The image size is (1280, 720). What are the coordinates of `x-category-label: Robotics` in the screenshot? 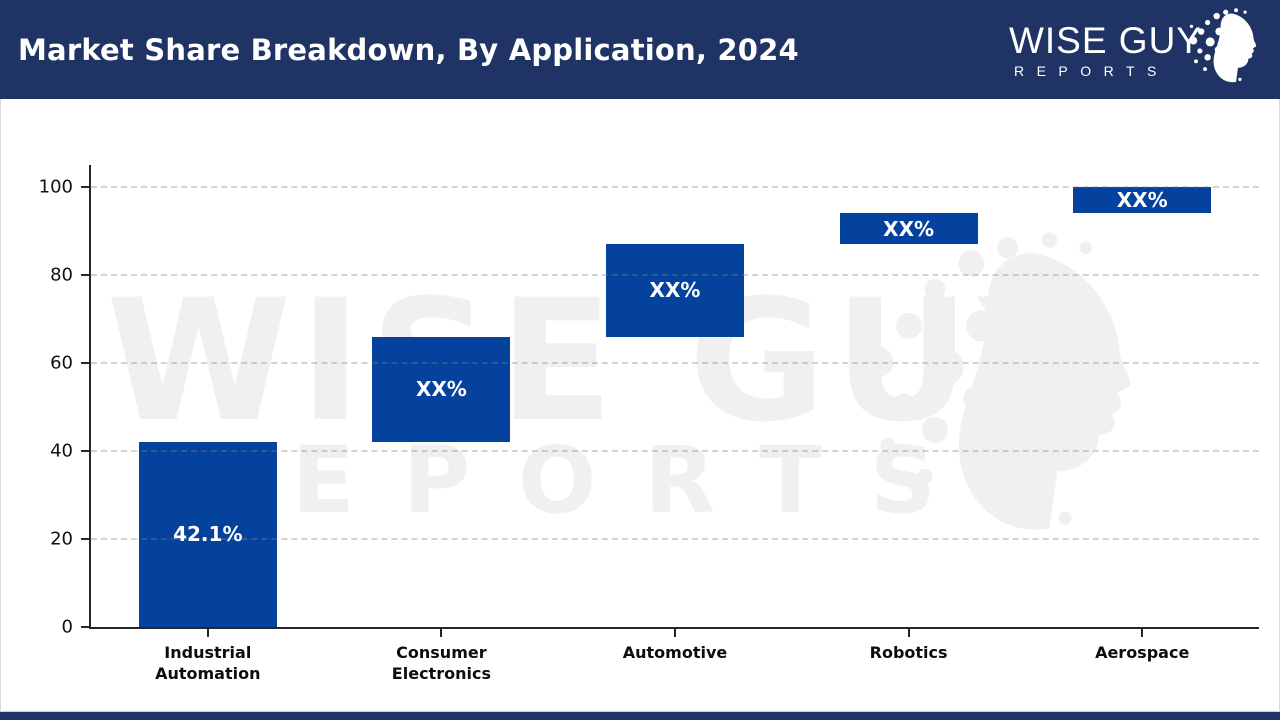 It's located at (908, 652).